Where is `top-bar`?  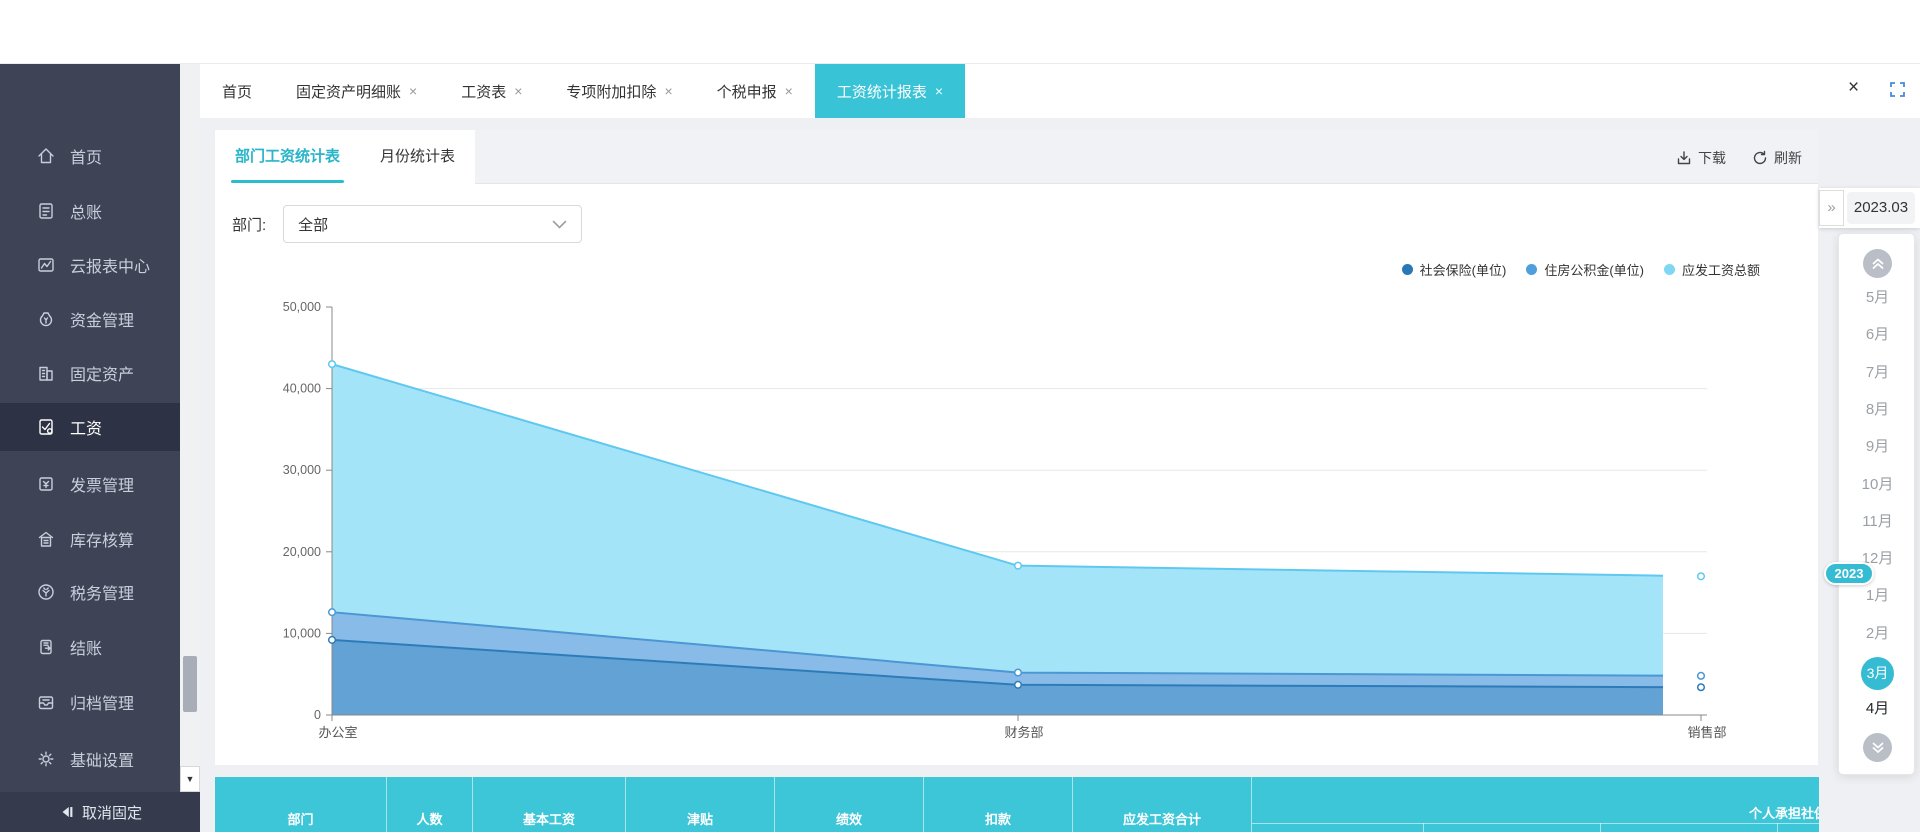 top-bar is located at coordinates (960, 32).